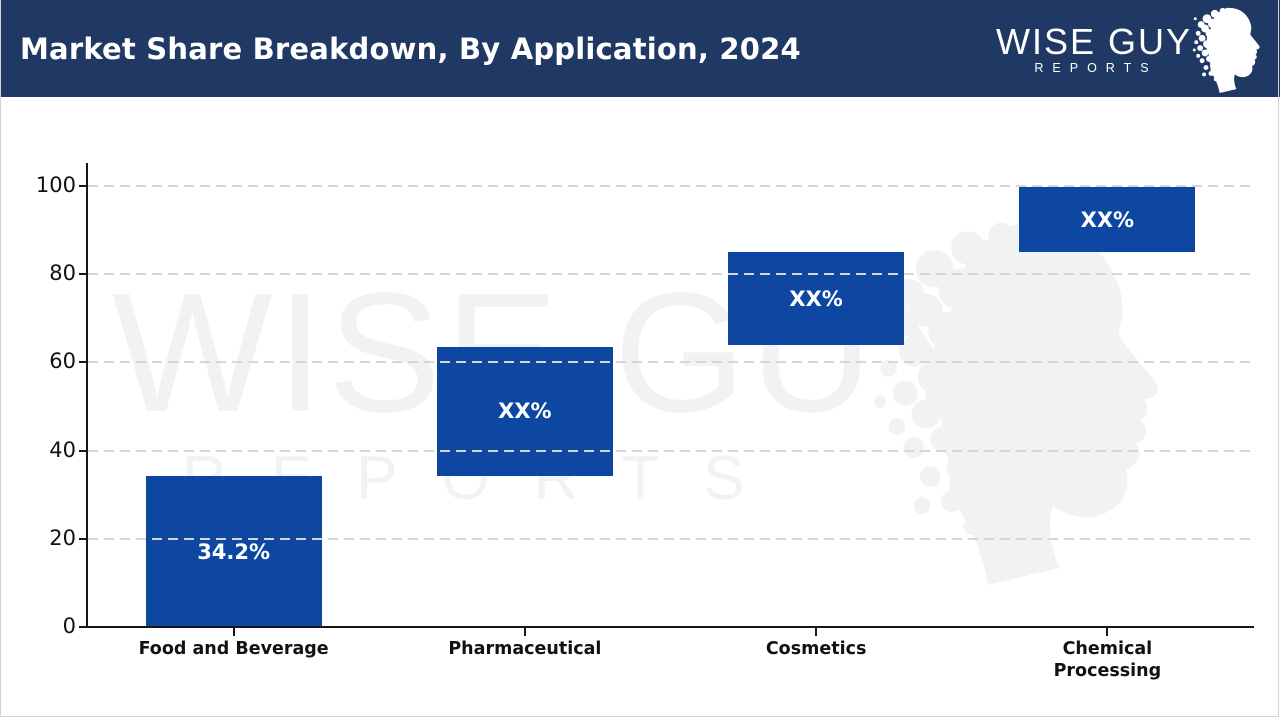 This screenshot has width=1280, height=720. I want to click on y-tick-label: 100, so click(55, 185).